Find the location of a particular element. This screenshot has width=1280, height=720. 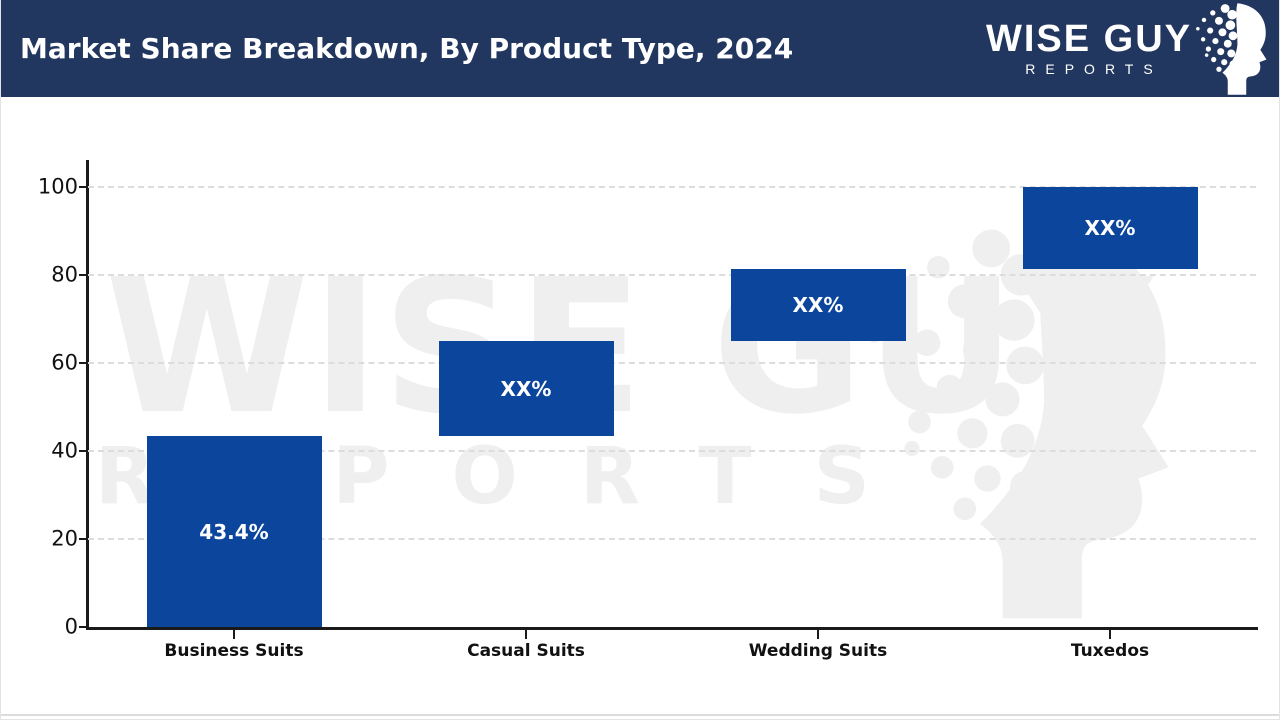

wiseguy-logo: WISE GUY REPORTS is located at coordinates (1128, 49).